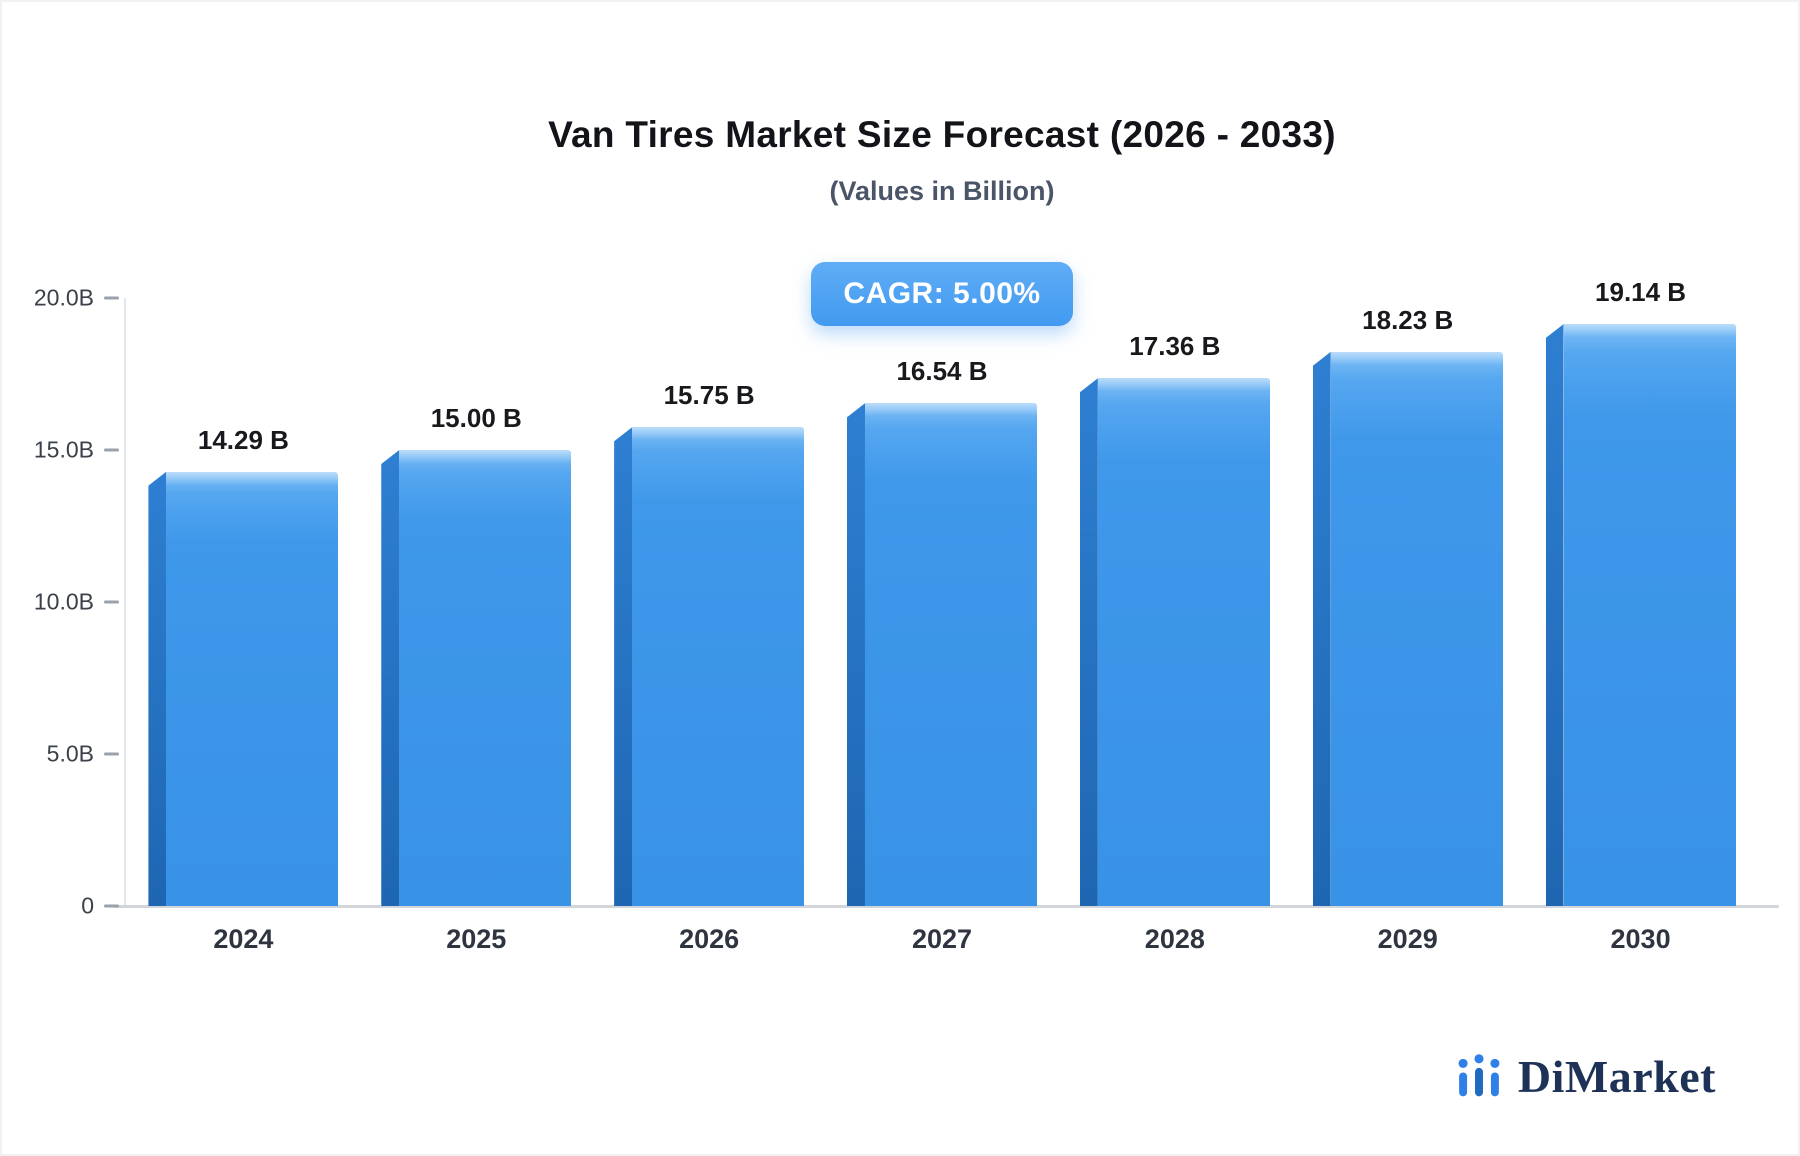 The width and height of the screenshot is (1800, 1156). I want to click on cagr-badge-container: CAGR: 5.00%, so click(942, 294).